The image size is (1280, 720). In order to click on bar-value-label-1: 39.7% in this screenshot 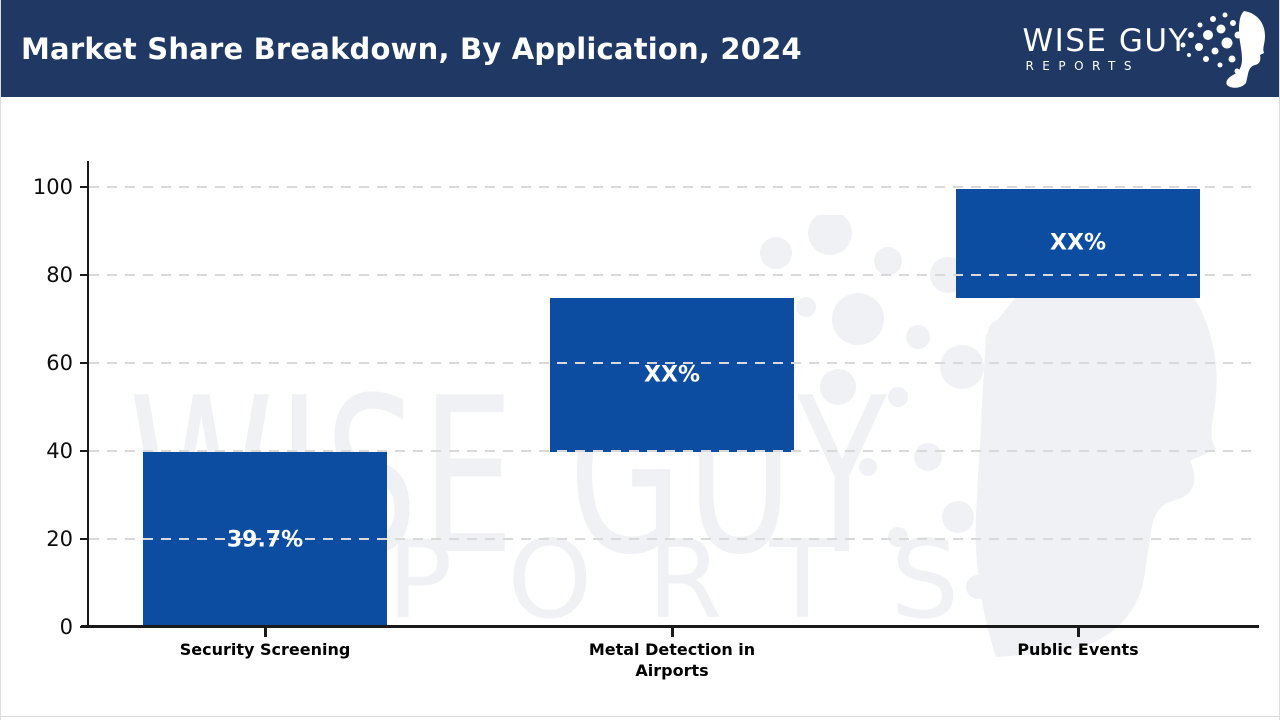, I will do `click(265, 540)`.